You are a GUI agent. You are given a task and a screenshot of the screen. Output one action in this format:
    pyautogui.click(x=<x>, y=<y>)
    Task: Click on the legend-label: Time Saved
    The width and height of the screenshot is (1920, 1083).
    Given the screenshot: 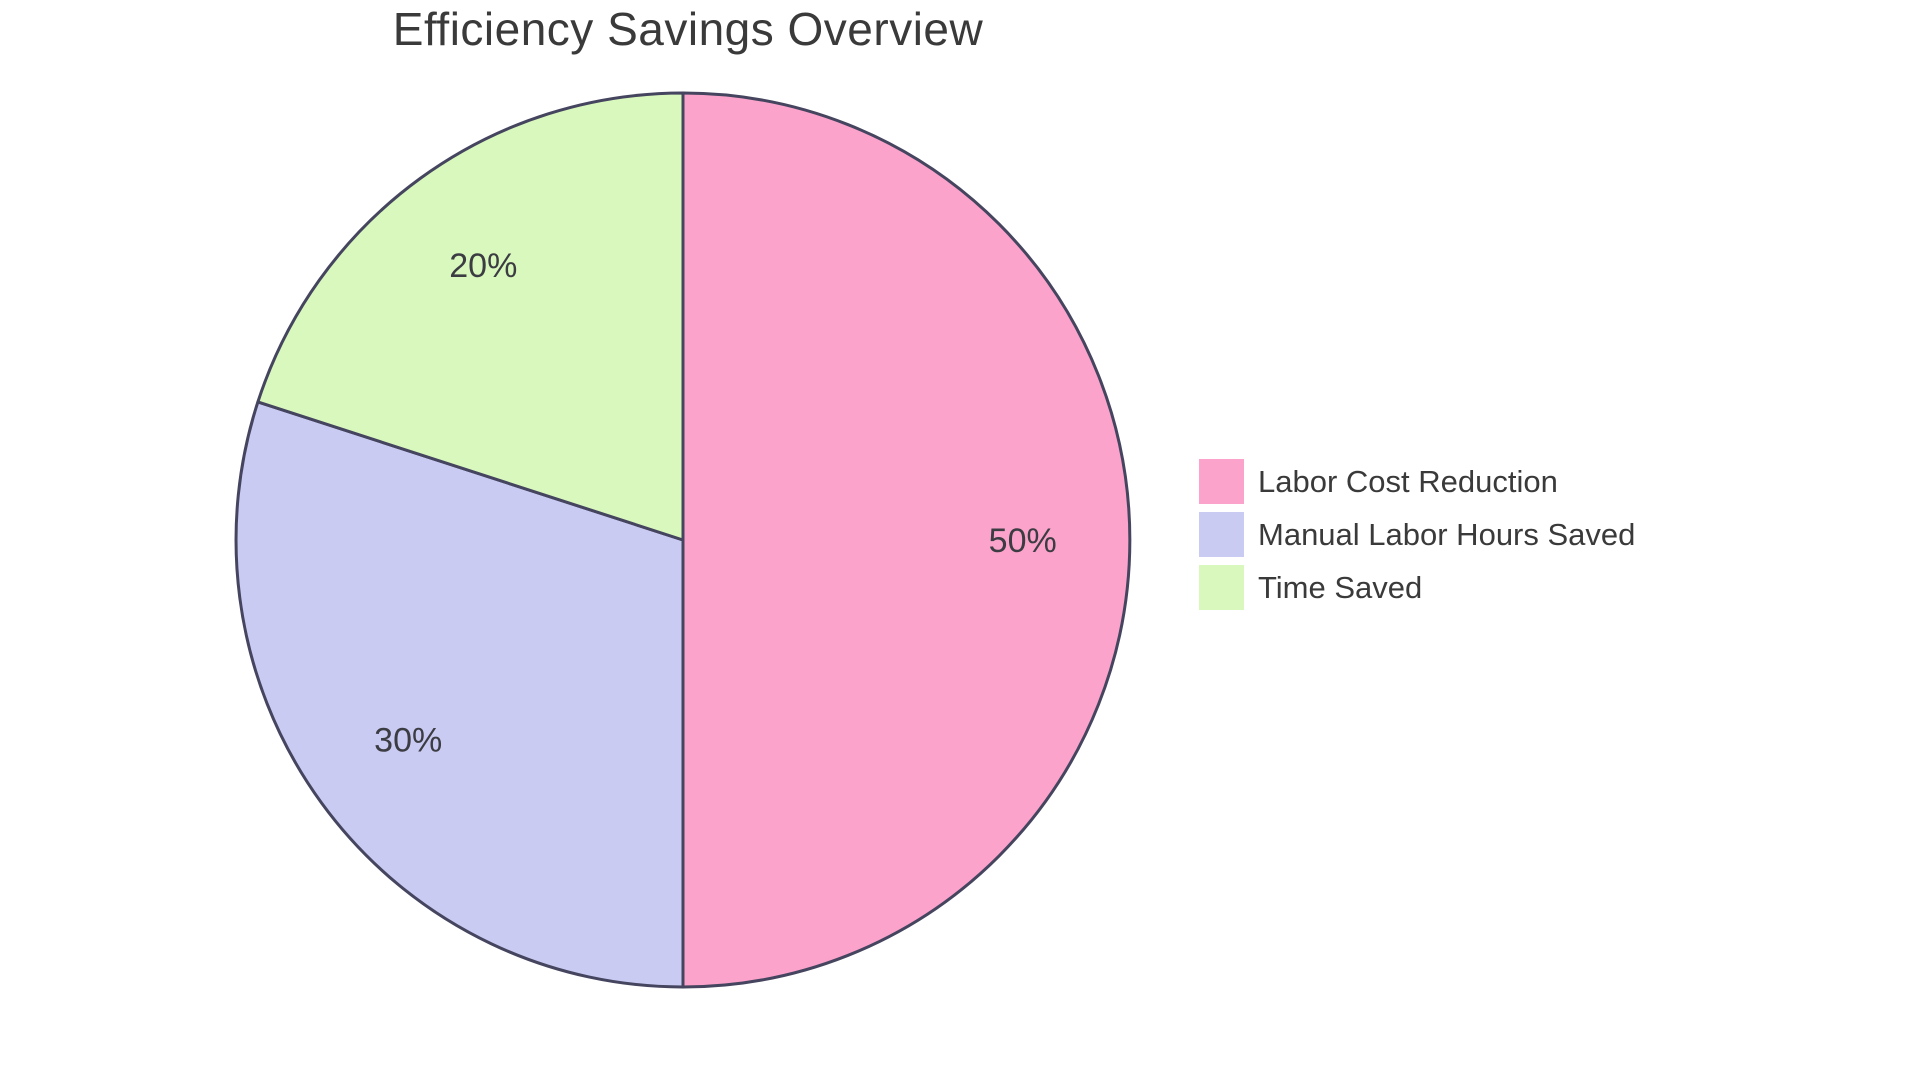 What is the action you would take?
    pyautogui.click(x=1340, y=587)
    